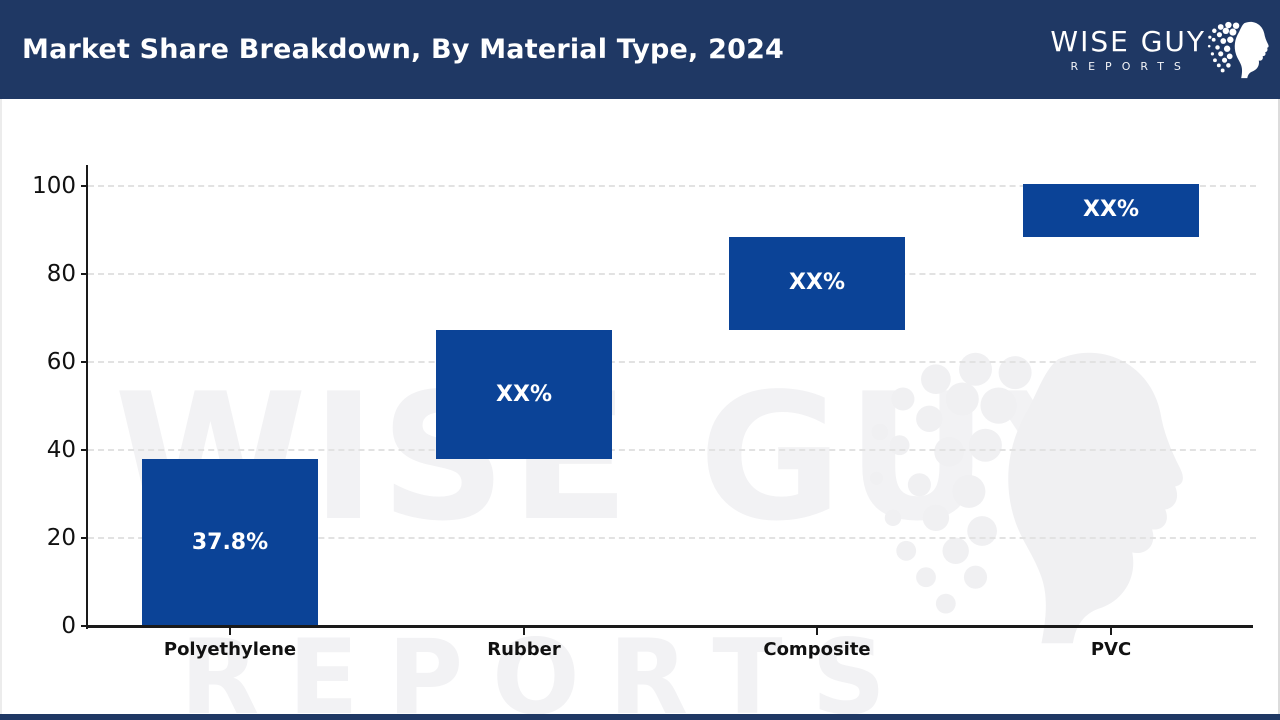  Describe the element at coordinates (61, 537) in the screenshot. I see `y-tick-label: 20` at that location.